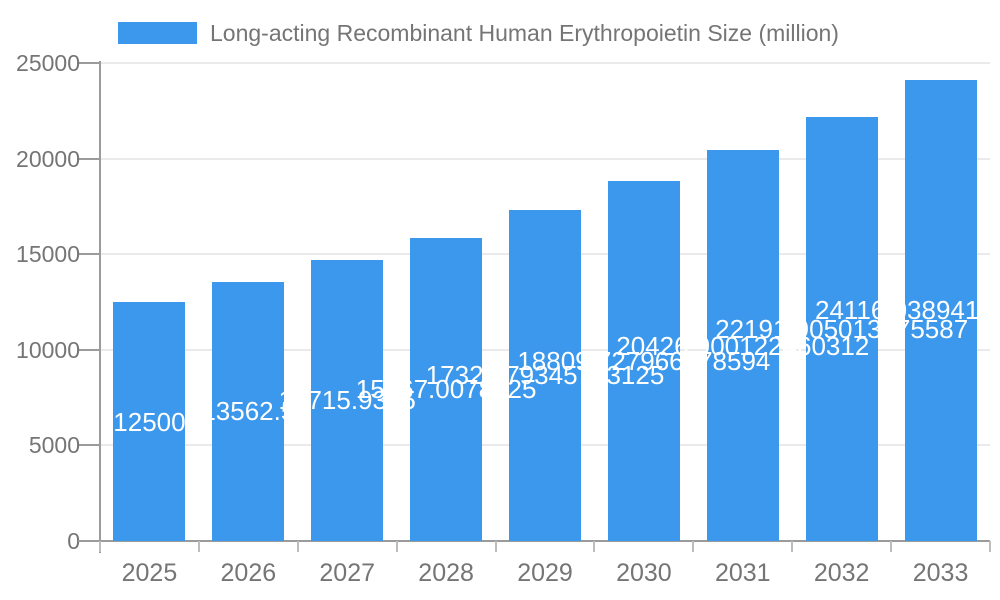  I want to click on bar-2031, so click(742, 345).